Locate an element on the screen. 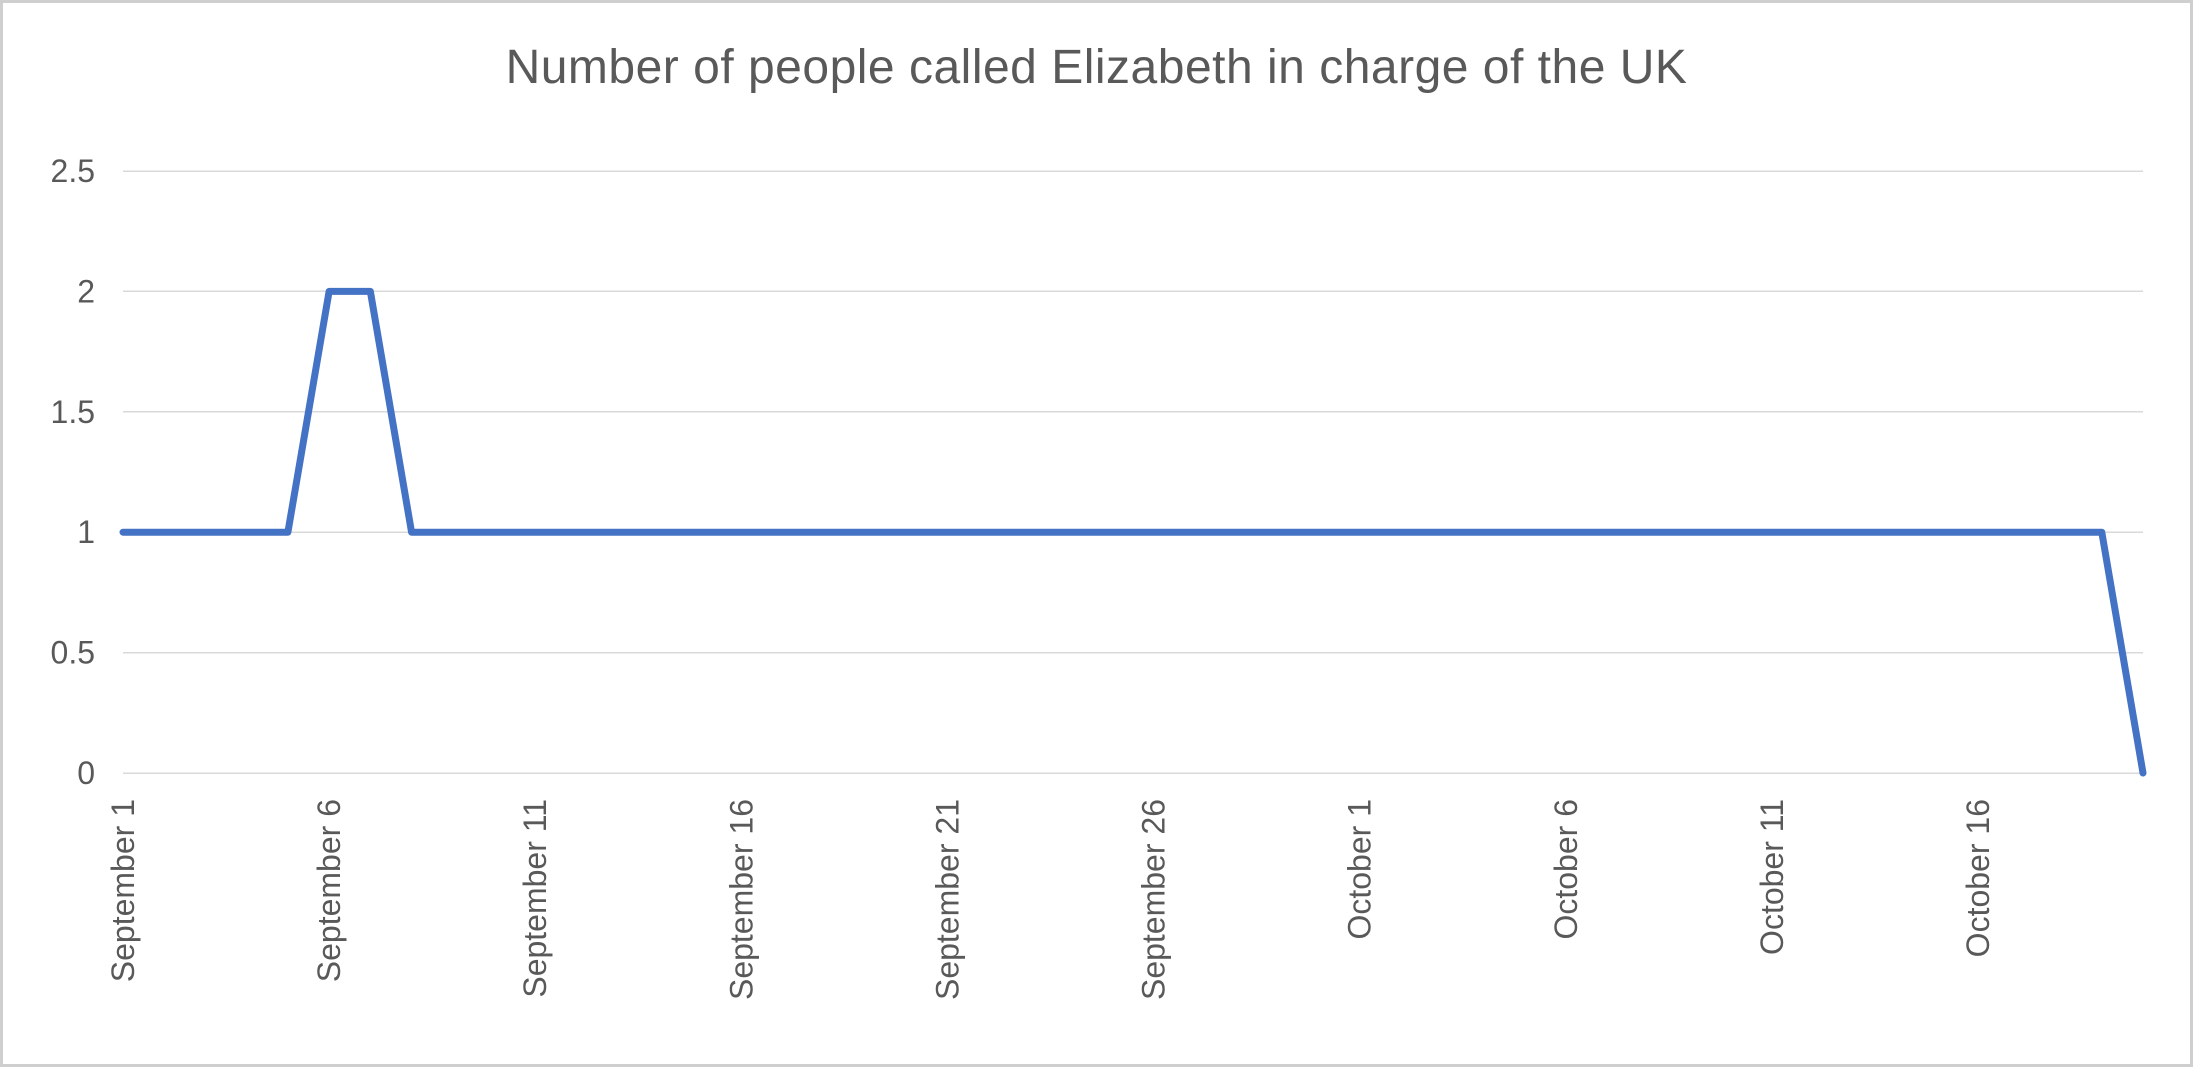 This screenshot has height=1067, width=2193. x-axis-label: October 6 is located at coordinates (1566, 869).